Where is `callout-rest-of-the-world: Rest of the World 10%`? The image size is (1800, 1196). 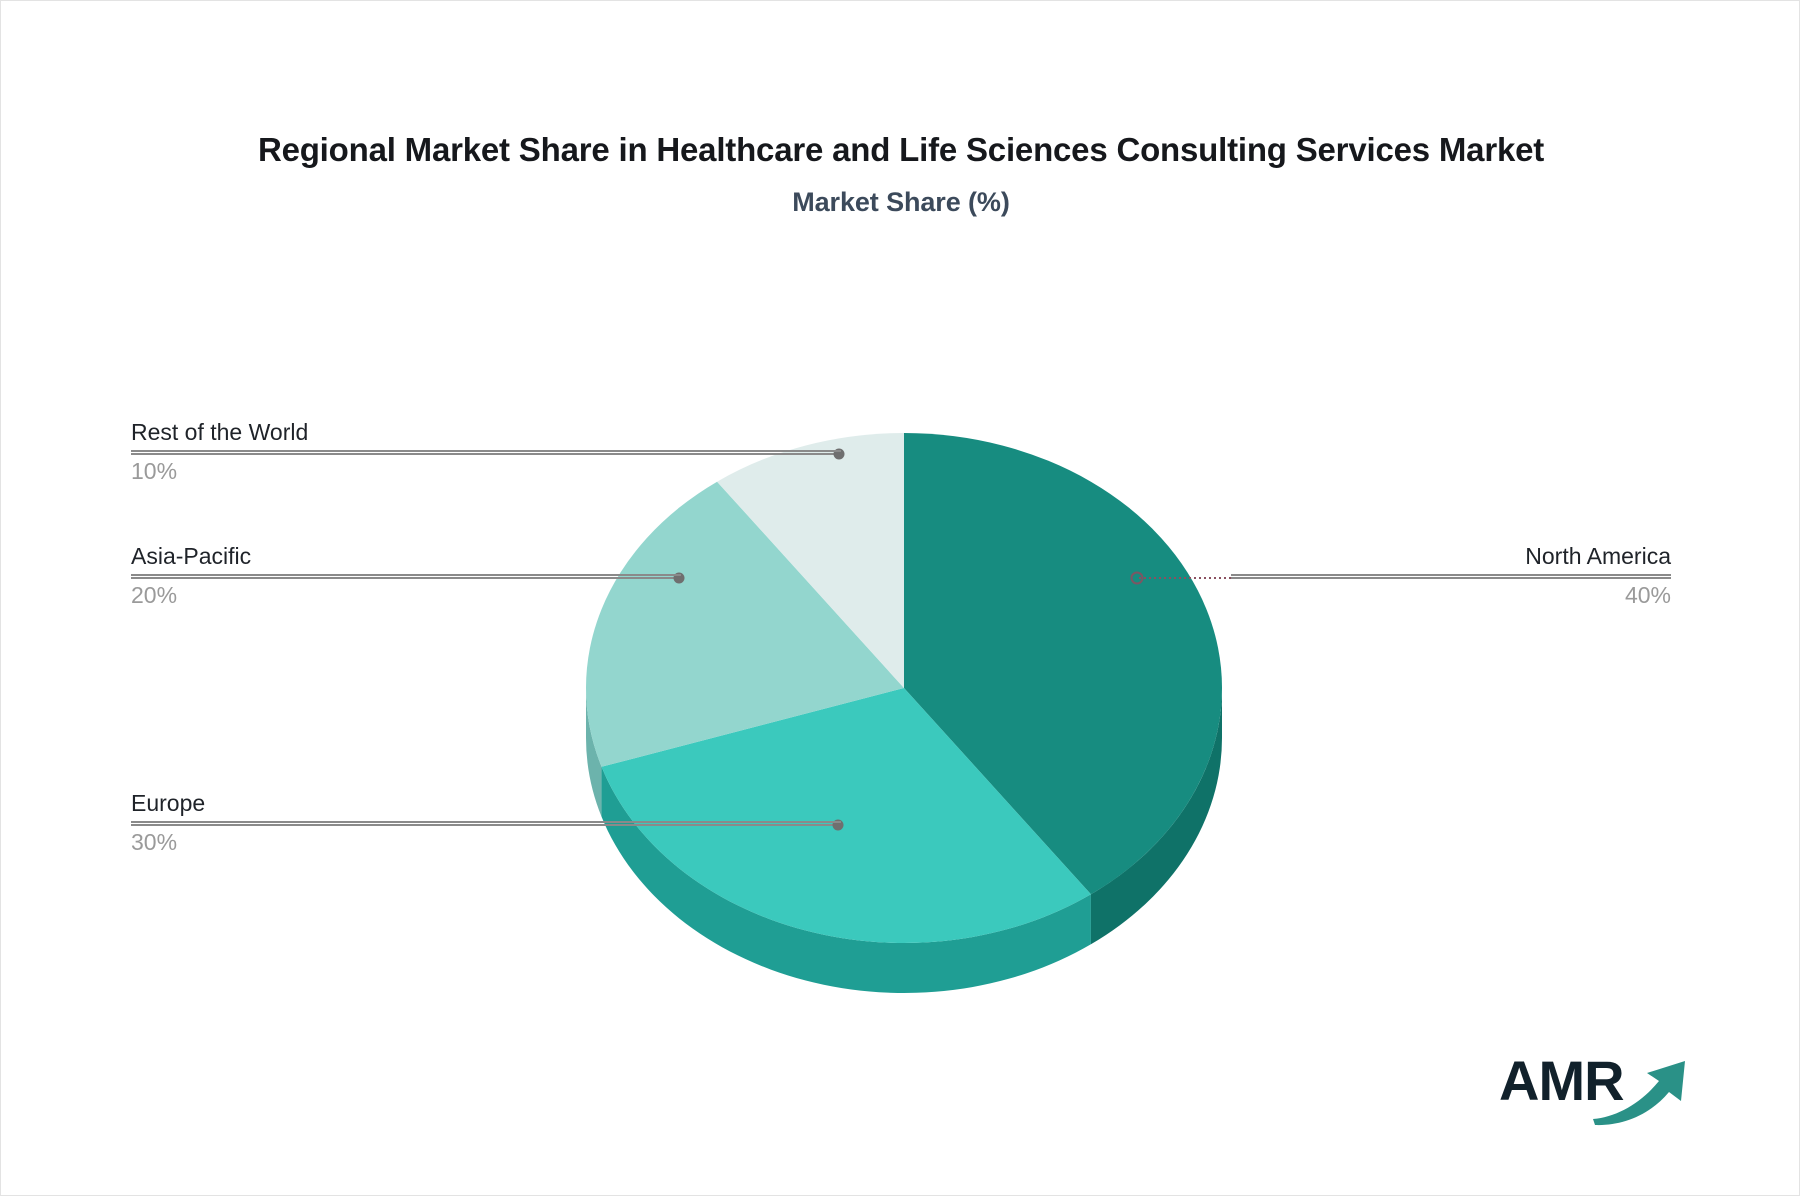
callout-rest-of-the-world: Rest of the World 10% is located at coordinates (486, 452).